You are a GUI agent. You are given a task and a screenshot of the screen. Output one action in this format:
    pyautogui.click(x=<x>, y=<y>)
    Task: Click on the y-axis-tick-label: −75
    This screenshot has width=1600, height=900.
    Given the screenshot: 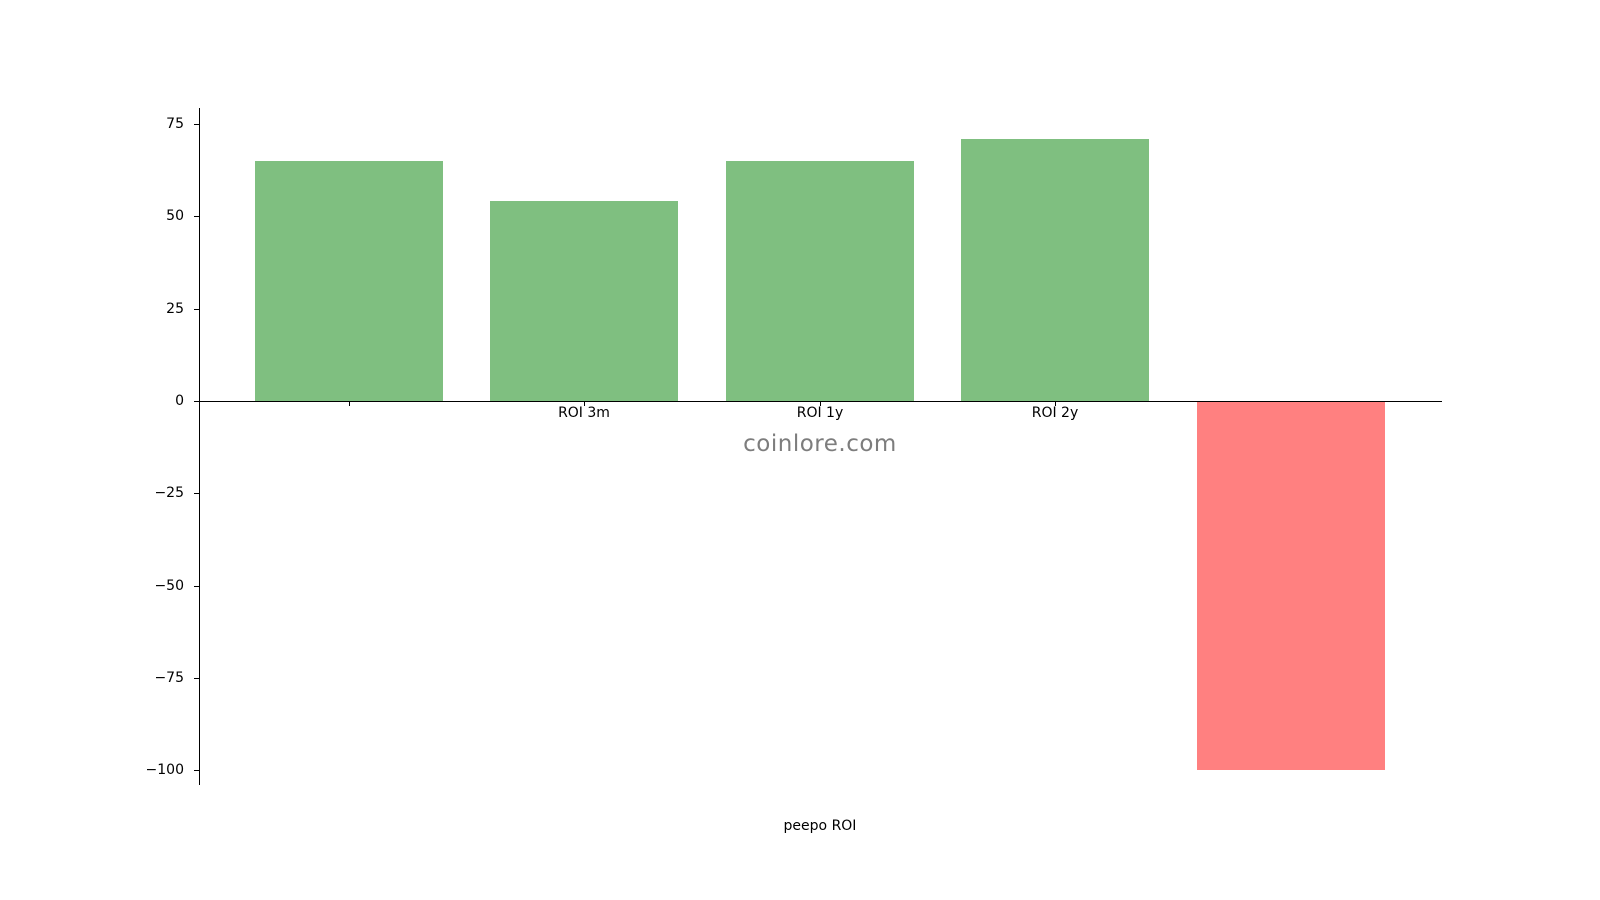 What is the action you would take?
    pyautogui.click(x=169, y=677)
    